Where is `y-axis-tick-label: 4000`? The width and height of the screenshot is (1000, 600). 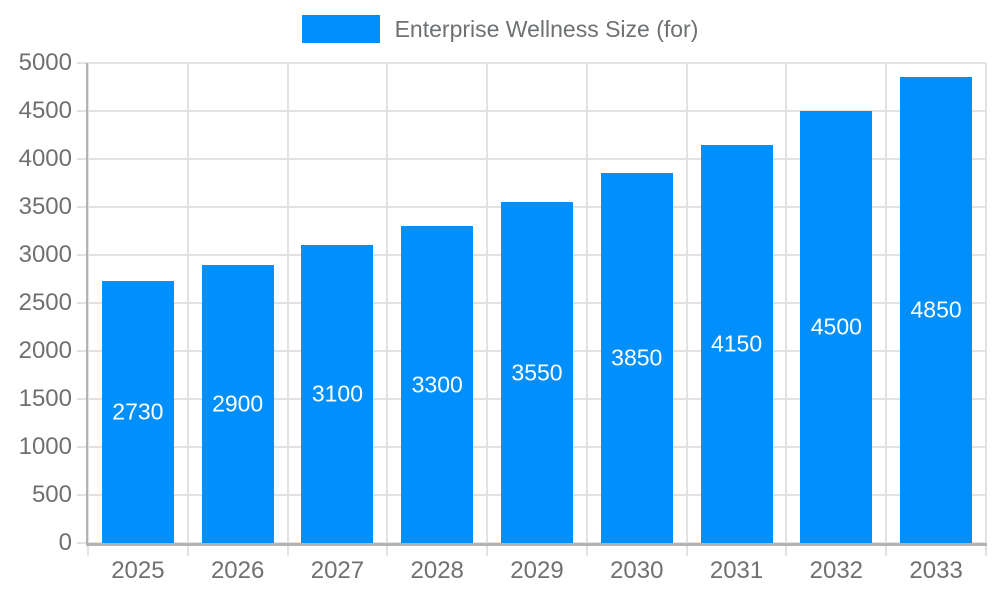 y-axis-tick-label: 4000 is located at coordinates (45, 158).